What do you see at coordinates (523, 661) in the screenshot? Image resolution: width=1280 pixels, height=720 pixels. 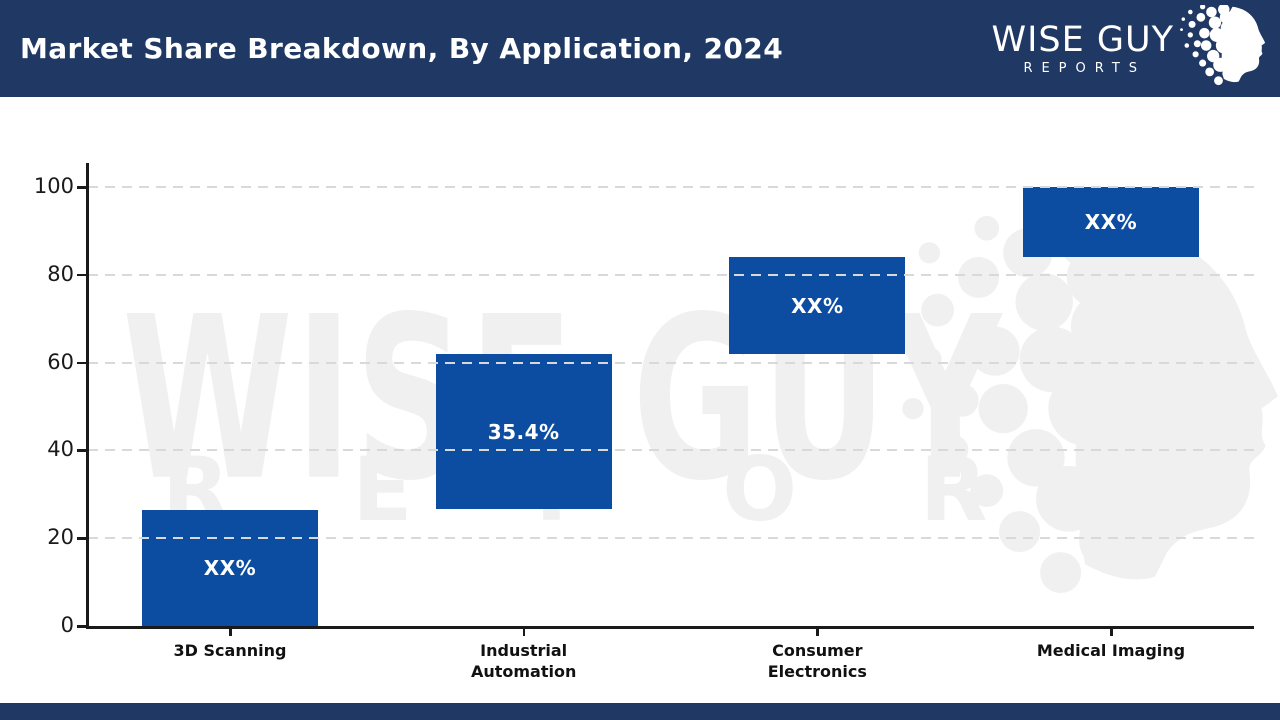 I see `x-axis-label: Industrial Automation` at bounding box center [523, 661].